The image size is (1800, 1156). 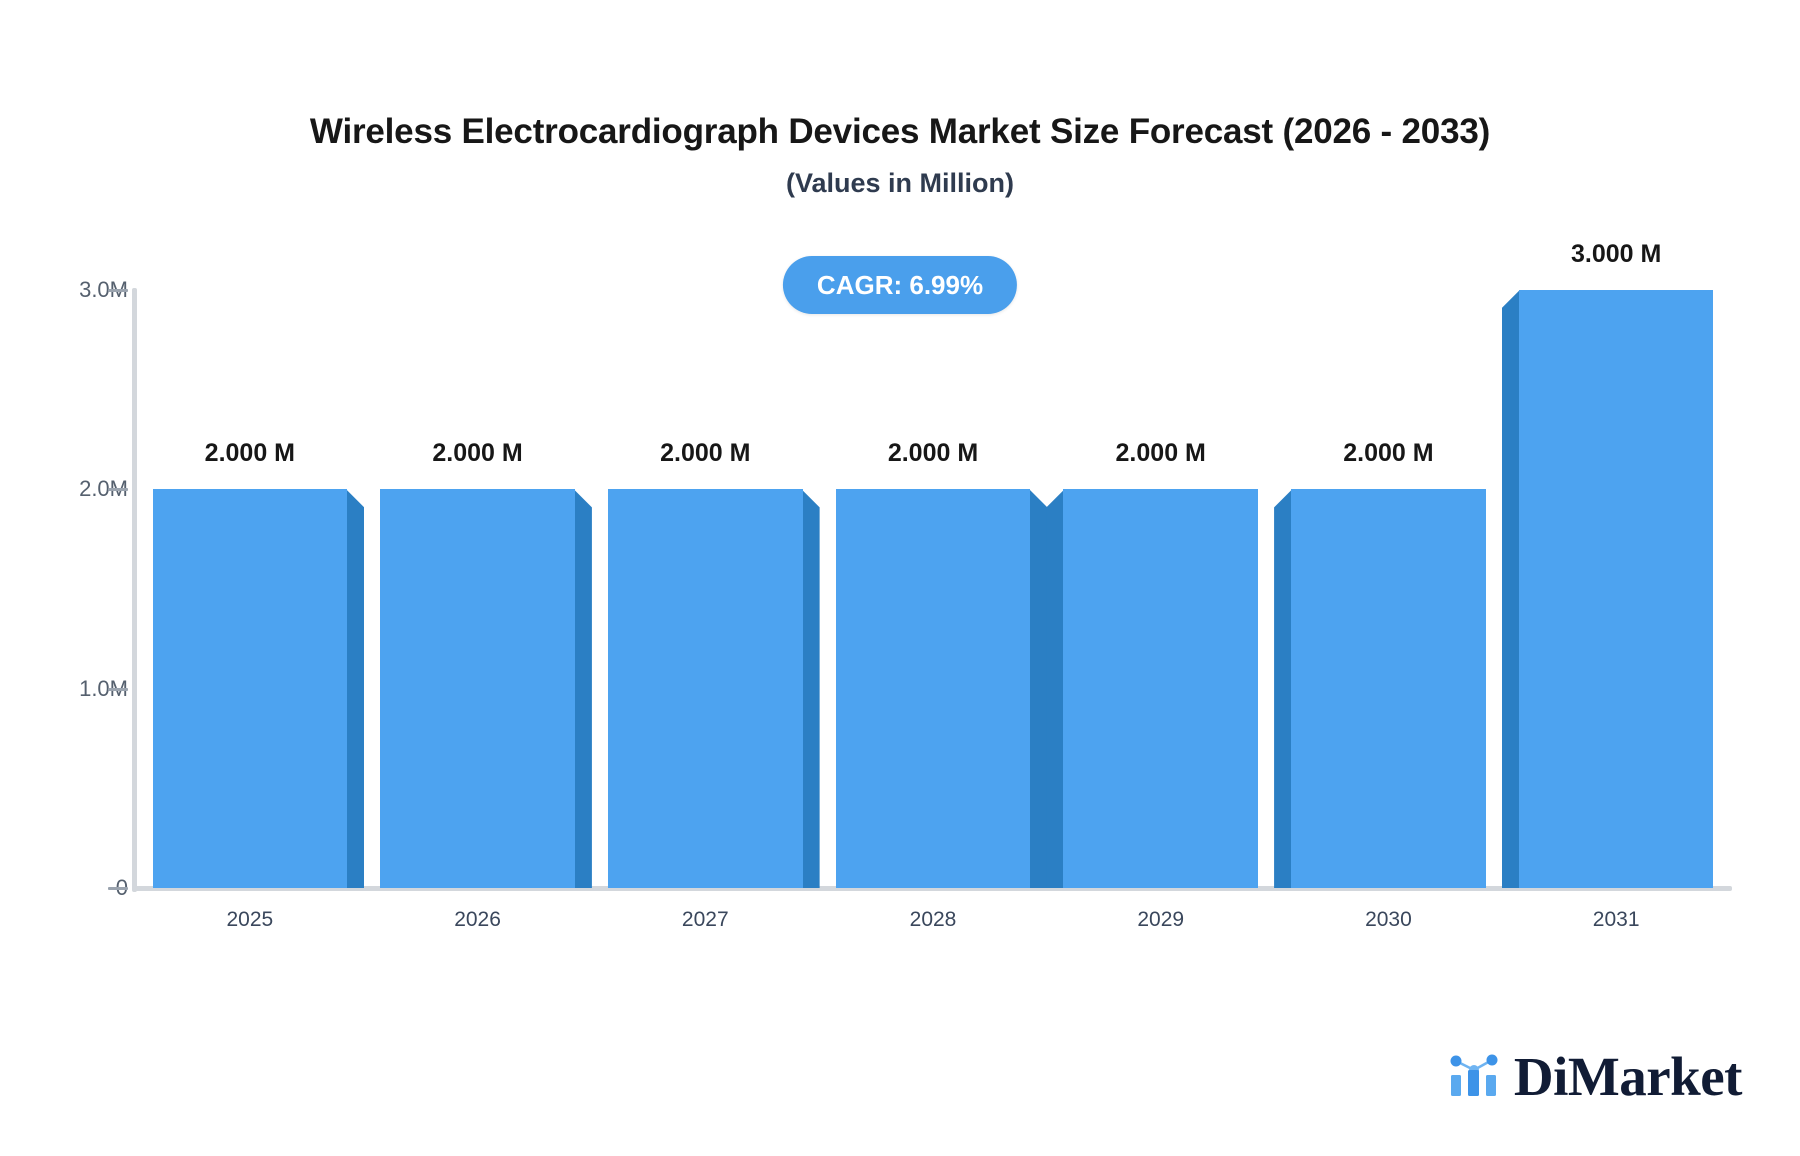 What do you see at coordinates (900, 183) in the screenshot?
I see `chart-subtitle: (Values in Million)` at bounding box center [900, 183].